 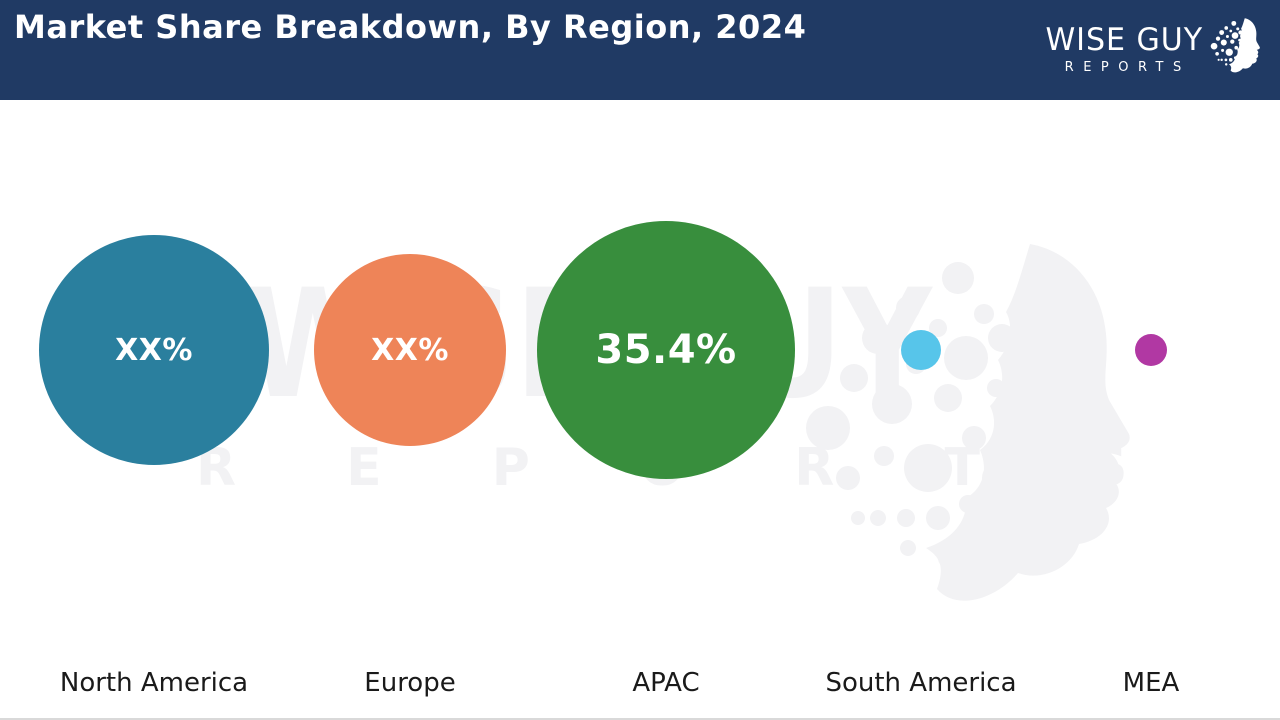 What do you see at coordinates (921, 683) in the screenshot?
I see `region-label-south-america: South America` at bounding box center [921, 683].